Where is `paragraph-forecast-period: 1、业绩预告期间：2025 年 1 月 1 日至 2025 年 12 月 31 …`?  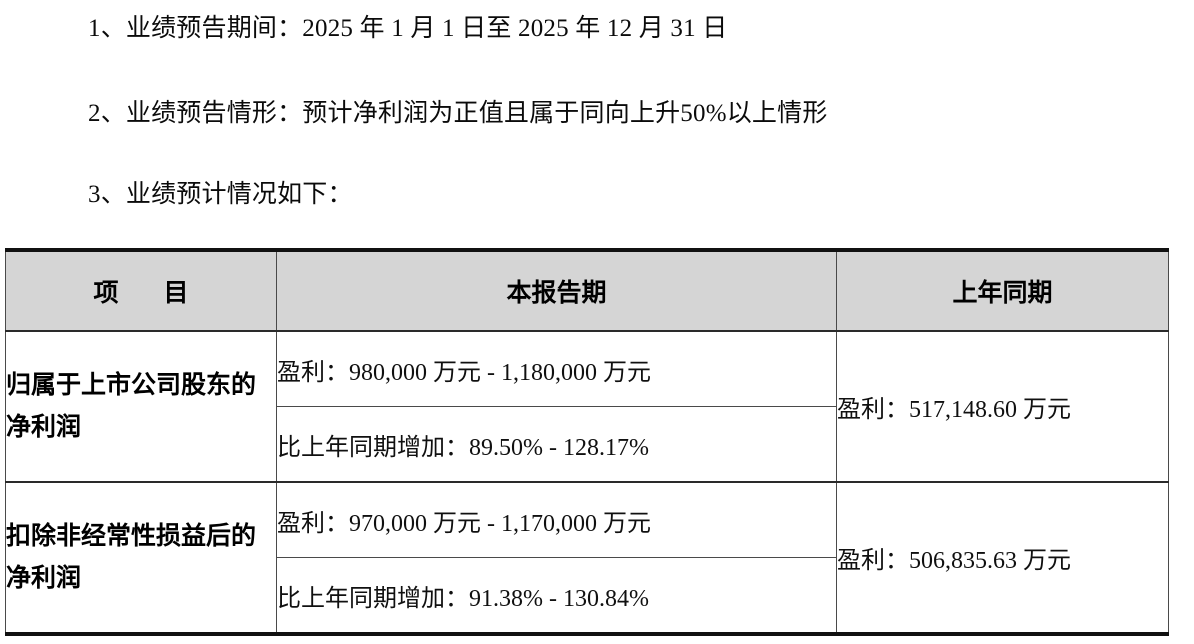
paragraph-forecast-period: 1、业绩预告期间：2025 年 1 月 1 日至 2025 年 12 月 31 … is located at coordinates (408, 28).